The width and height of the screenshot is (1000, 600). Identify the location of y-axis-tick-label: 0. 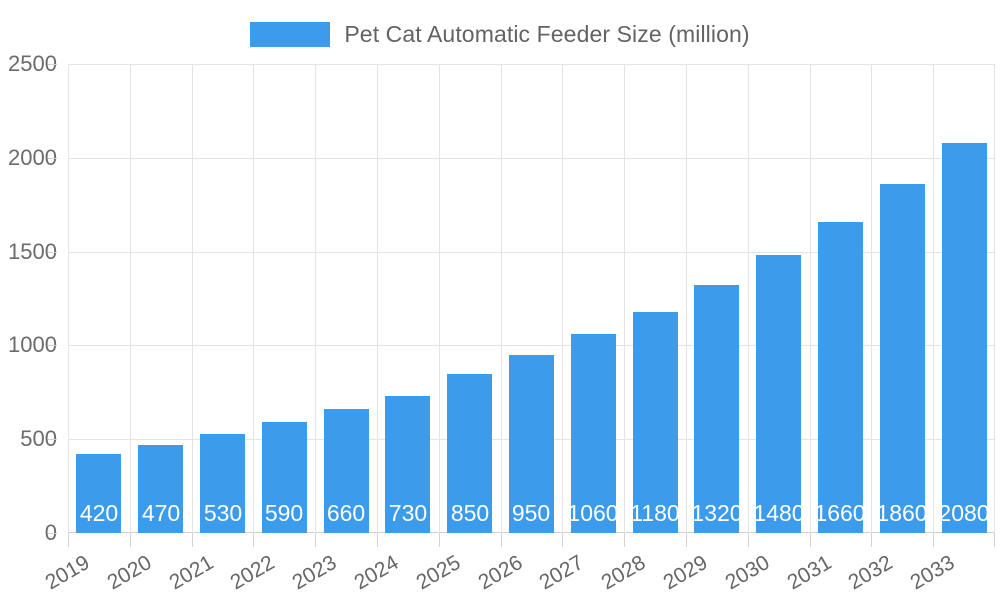
(50, 532).